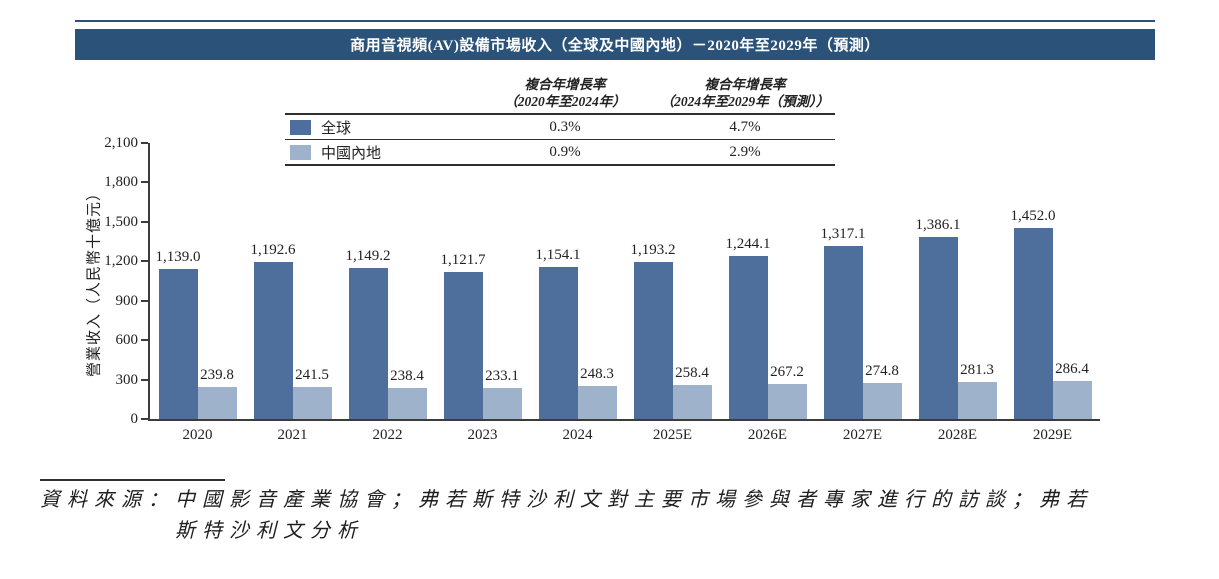 The image size is (1219, 579). Describe the element at coordinates (862, 435) in the screenshot. I see `x-axis-label-2027E: 2027E` at that location.